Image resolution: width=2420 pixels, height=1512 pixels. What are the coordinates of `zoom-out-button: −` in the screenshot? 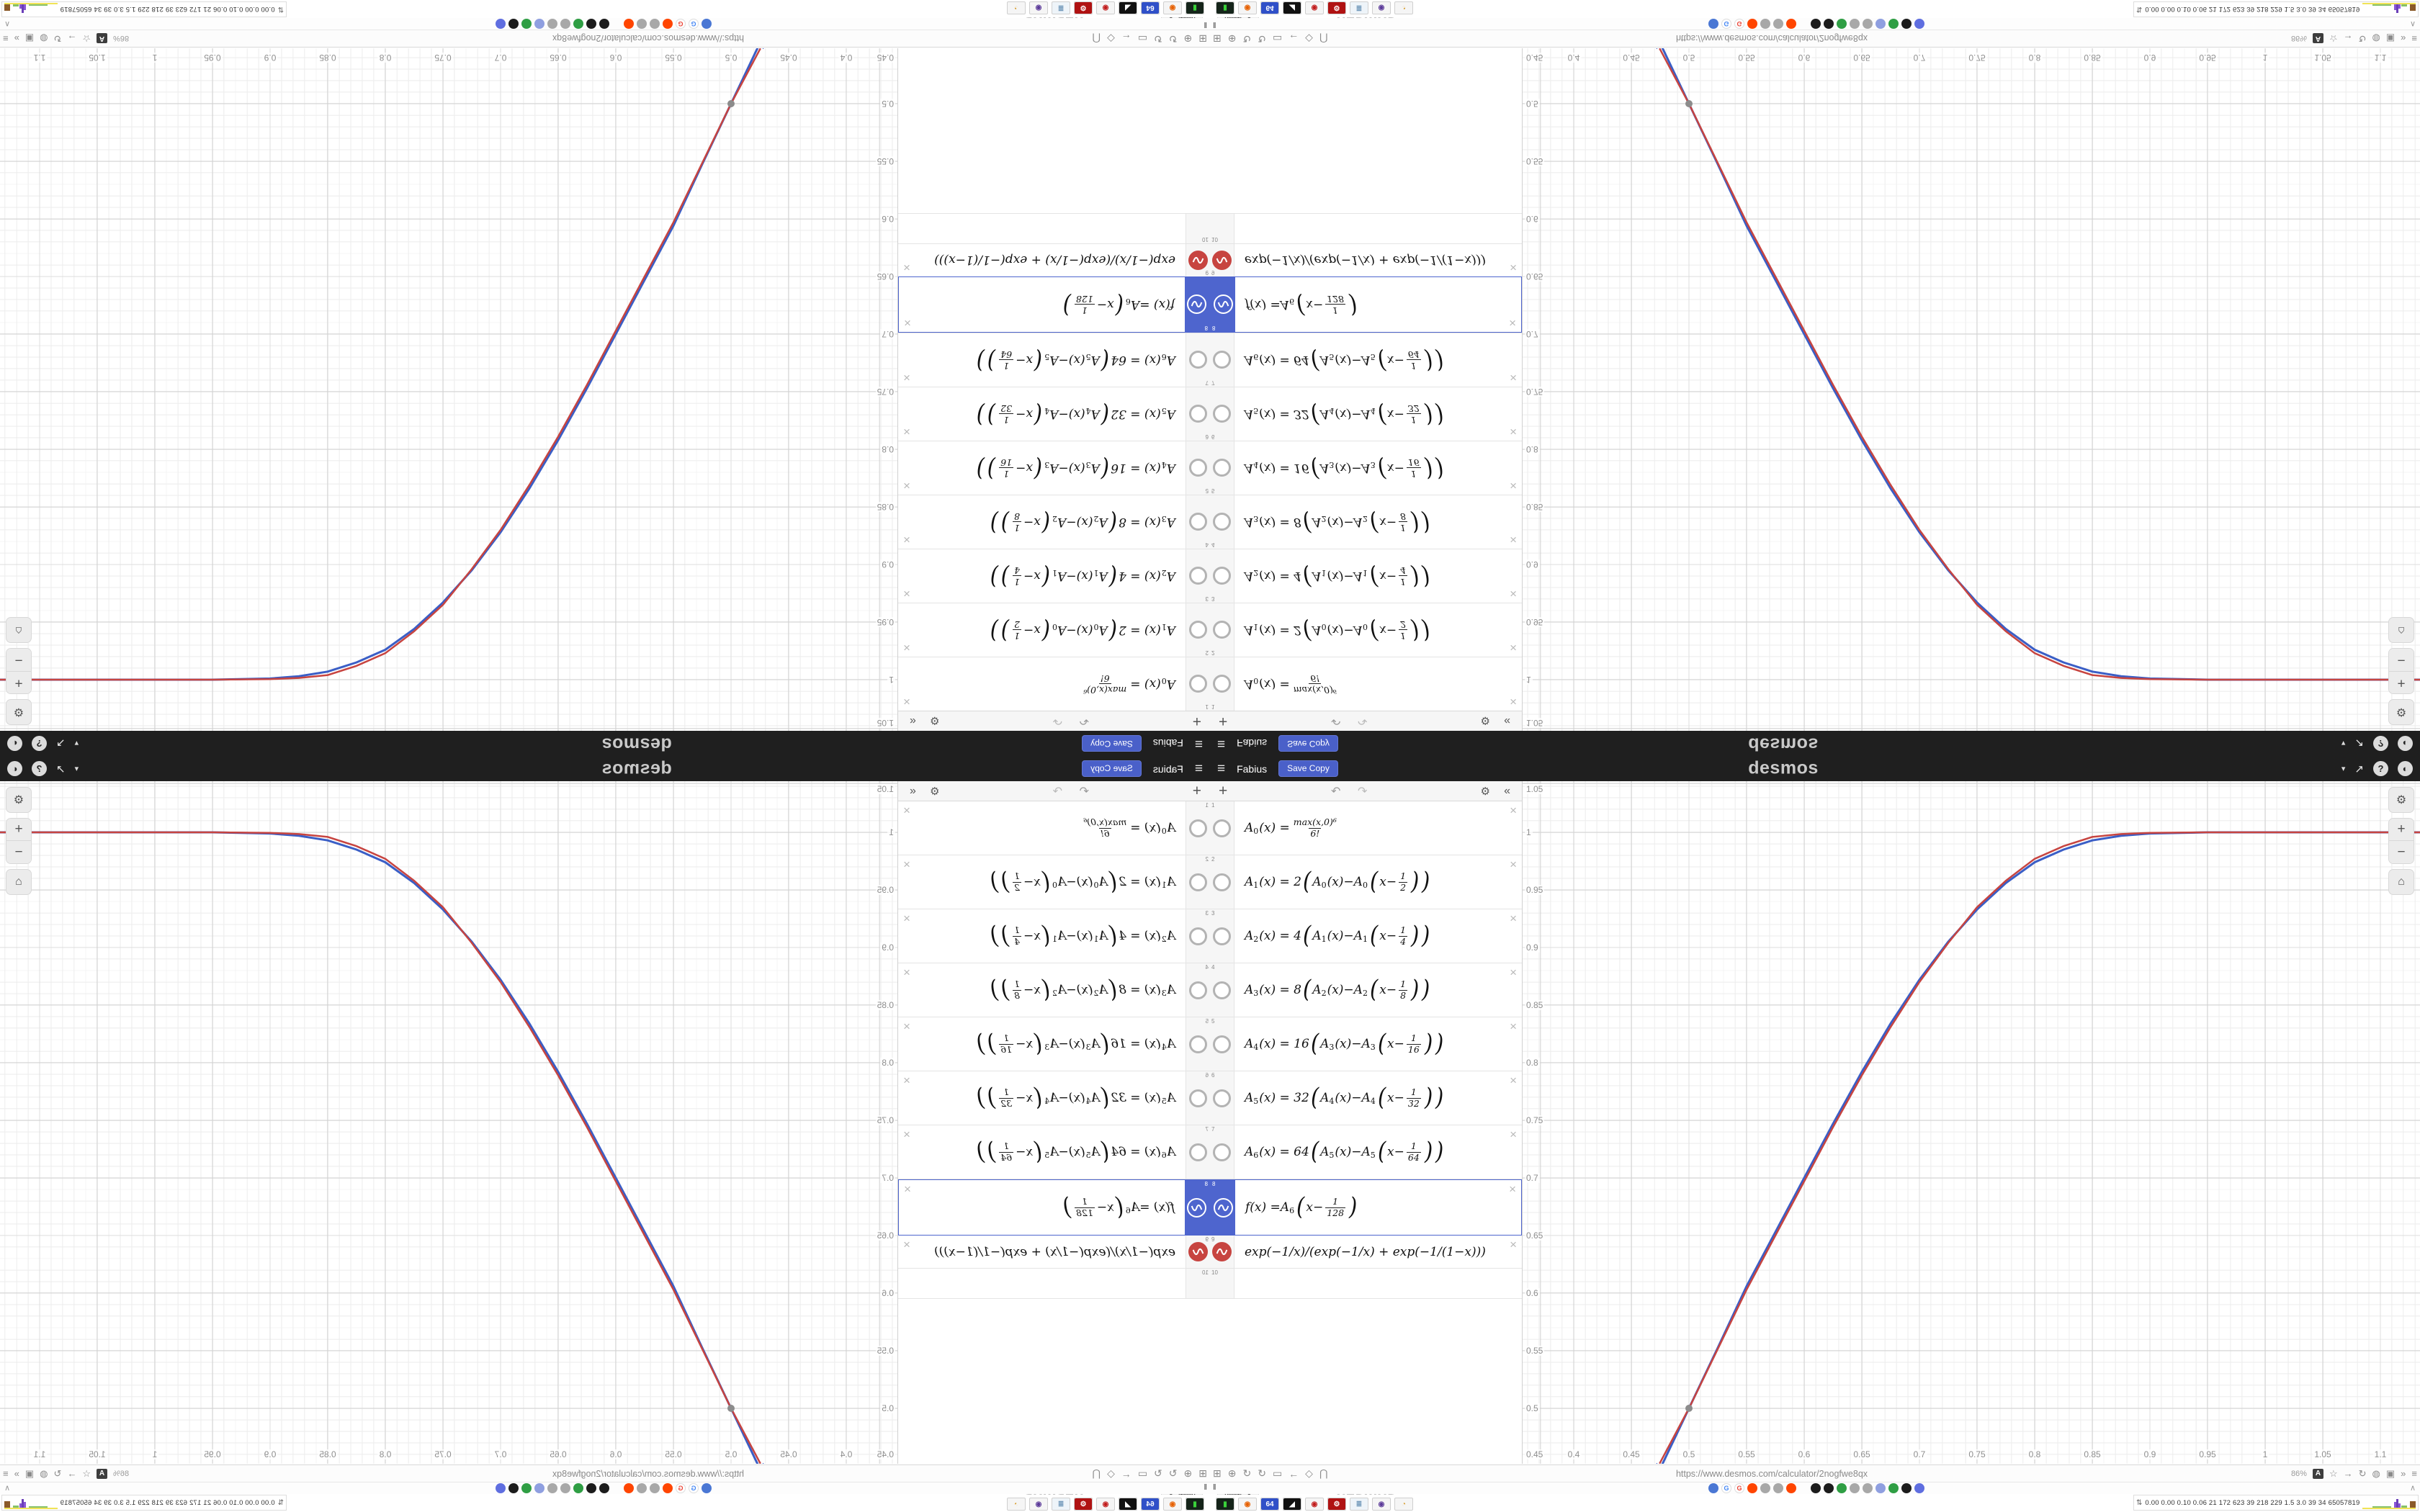 It's located at (2401, 852).